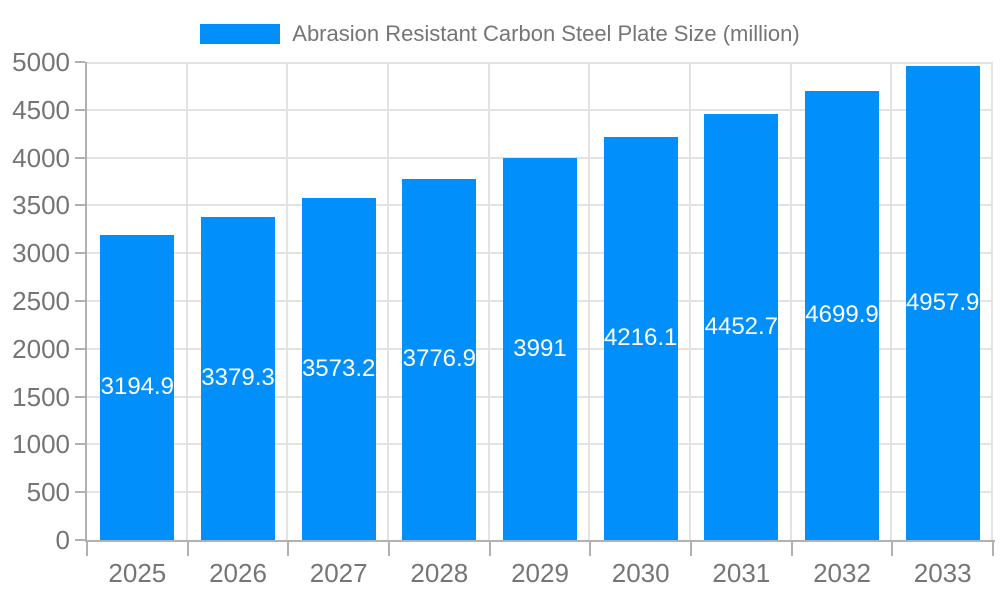  Describe the element at coordinates (41, 396) in the screenshot. I see `y-tick-label: 1500` at that location.